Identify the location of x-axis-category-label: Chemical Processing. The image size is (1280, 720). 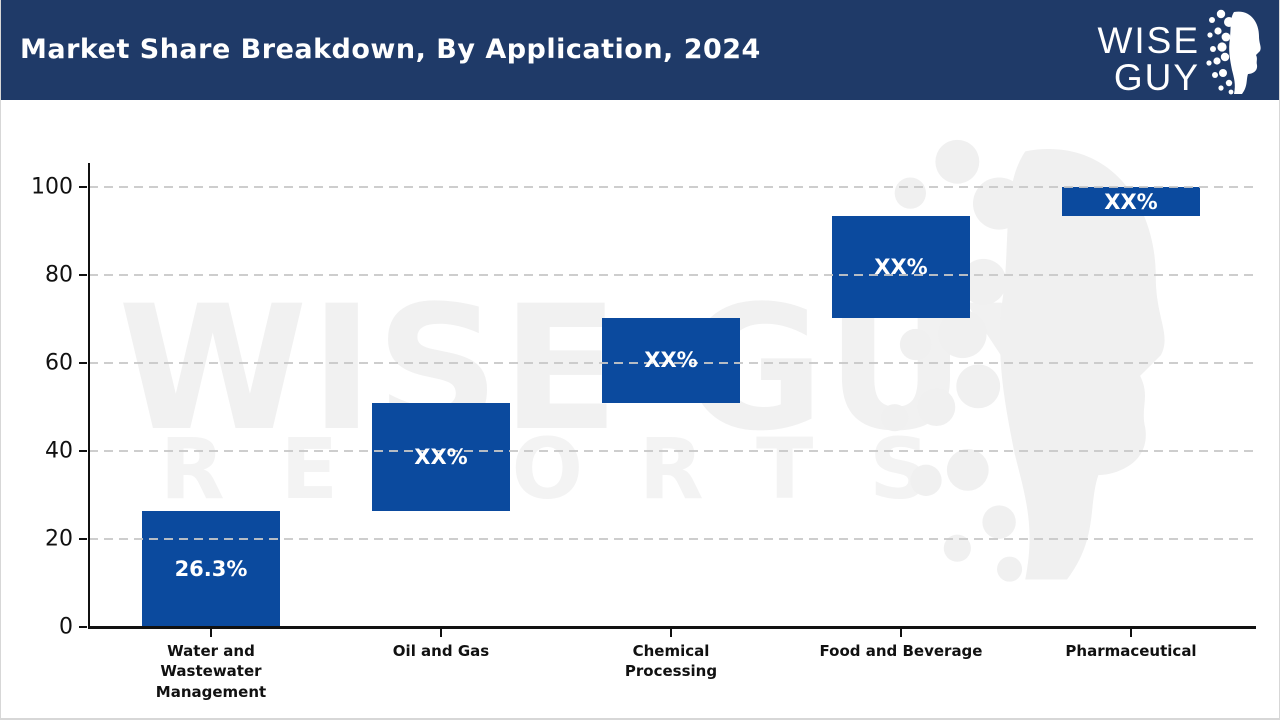
(671, 661).